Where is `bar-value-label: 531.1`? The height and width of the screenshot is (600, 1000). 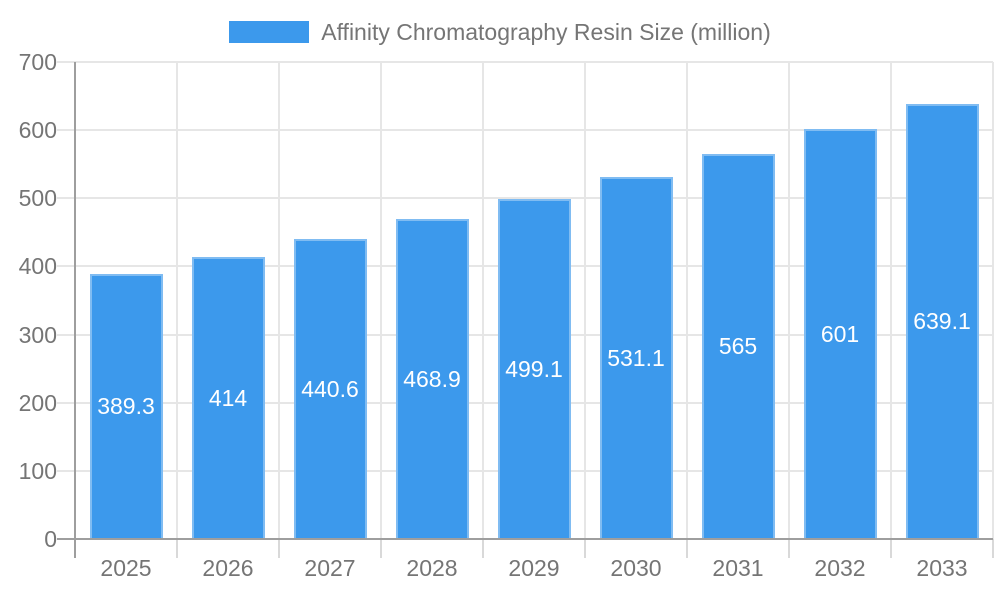 bar-value-label: 531.1 is located at coordinates (636, 358).